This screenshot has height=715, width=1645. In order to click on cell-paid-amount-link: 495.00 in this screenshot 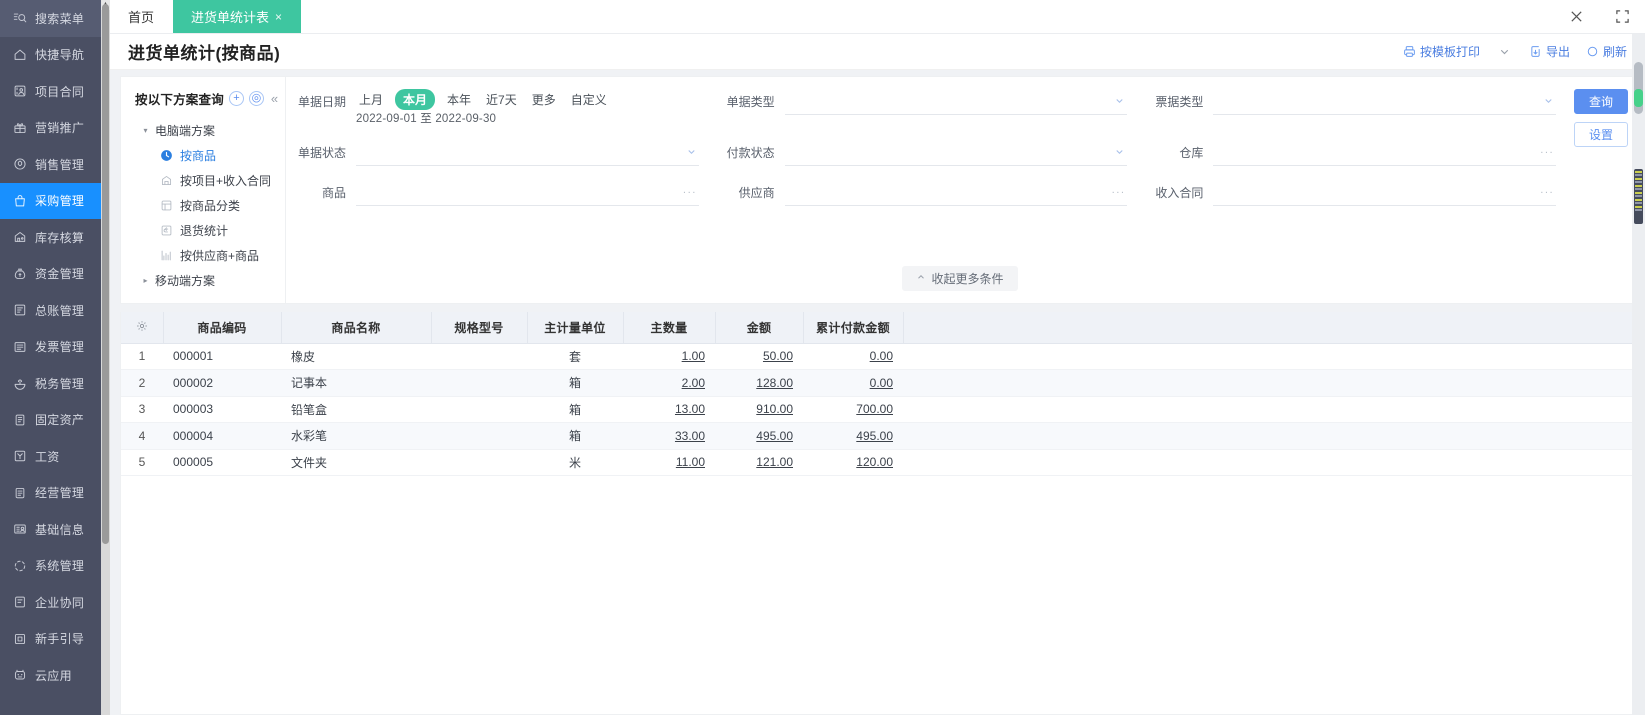, I will do `click(874, 435)`.